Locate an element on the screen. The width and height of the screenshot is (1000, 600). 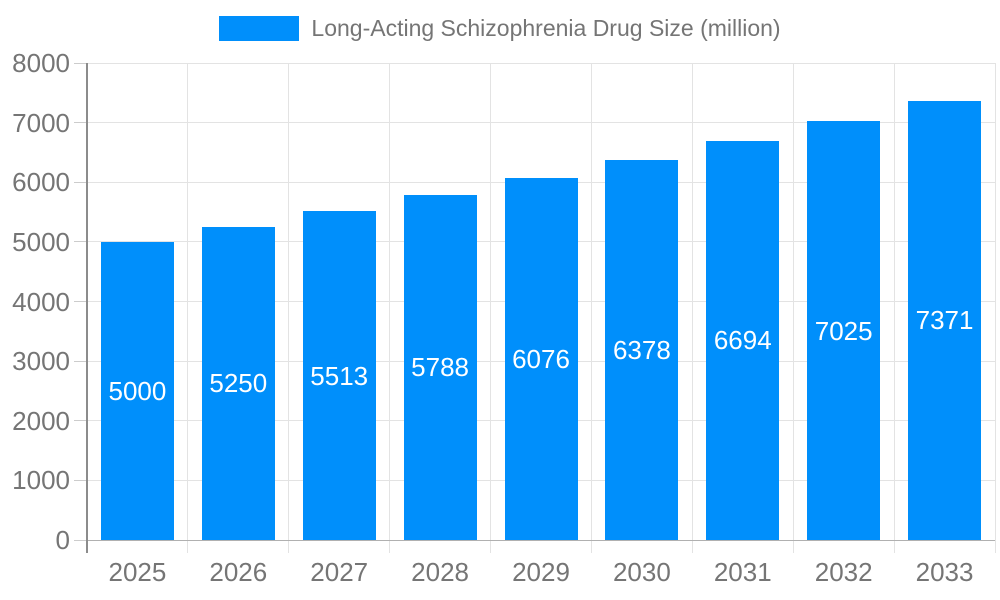
y-tick-label: 1000 is located at coordinates (41, 480).